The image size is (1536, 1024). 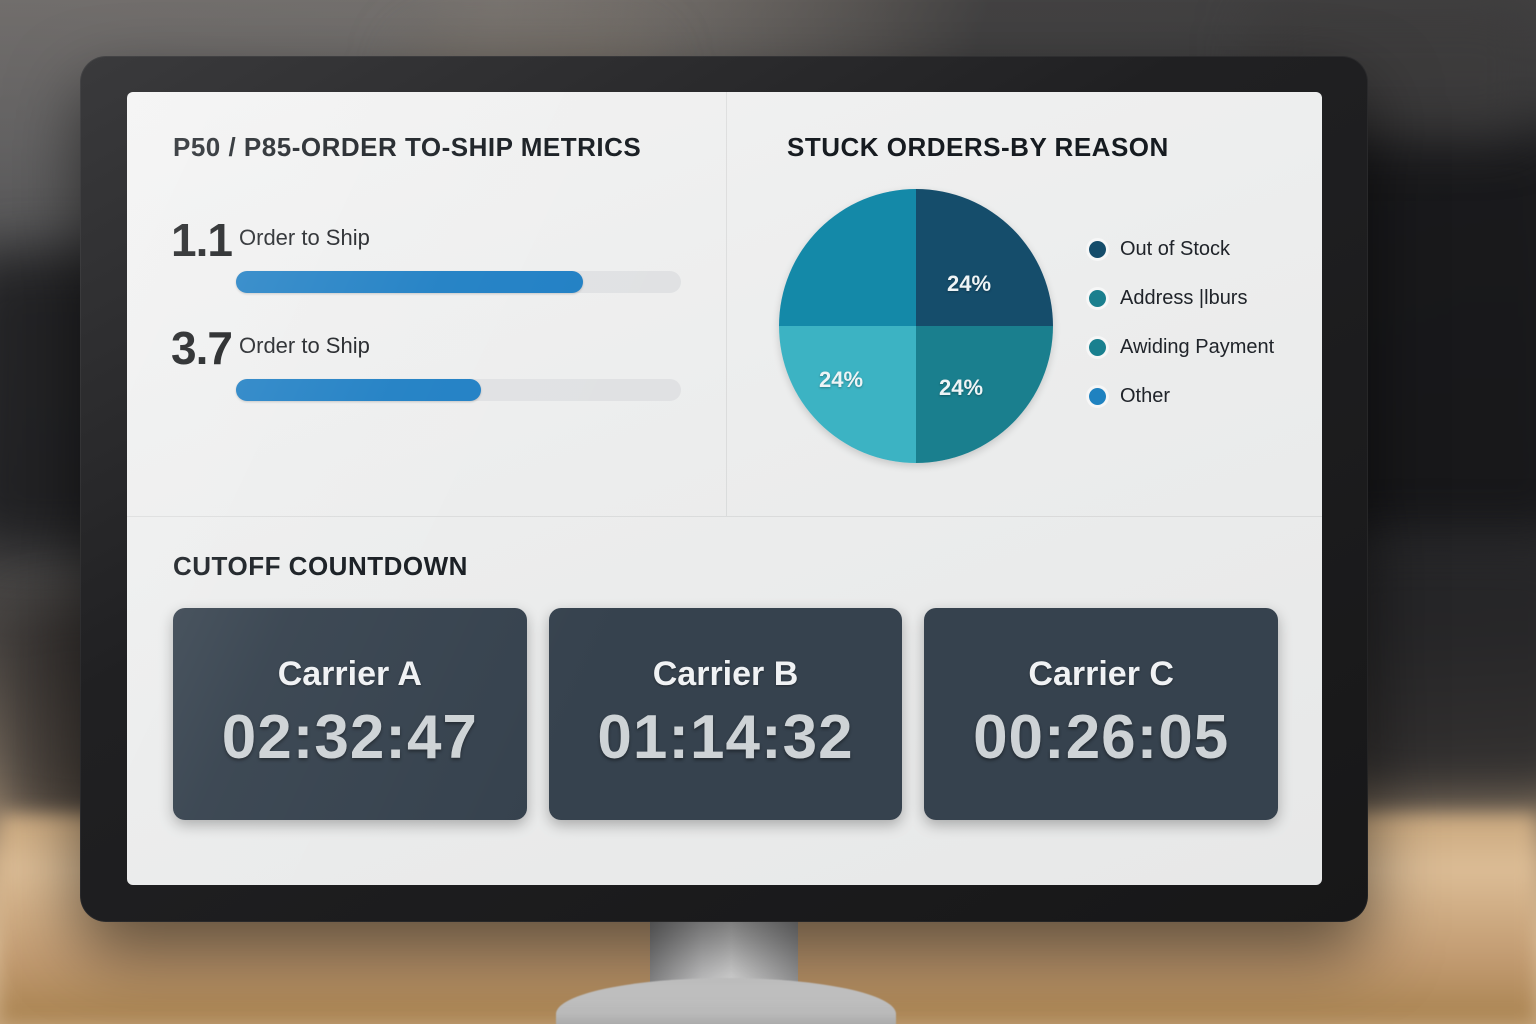 I want to click on legend-label: Address |lburs, so click(x=1184, y=298).